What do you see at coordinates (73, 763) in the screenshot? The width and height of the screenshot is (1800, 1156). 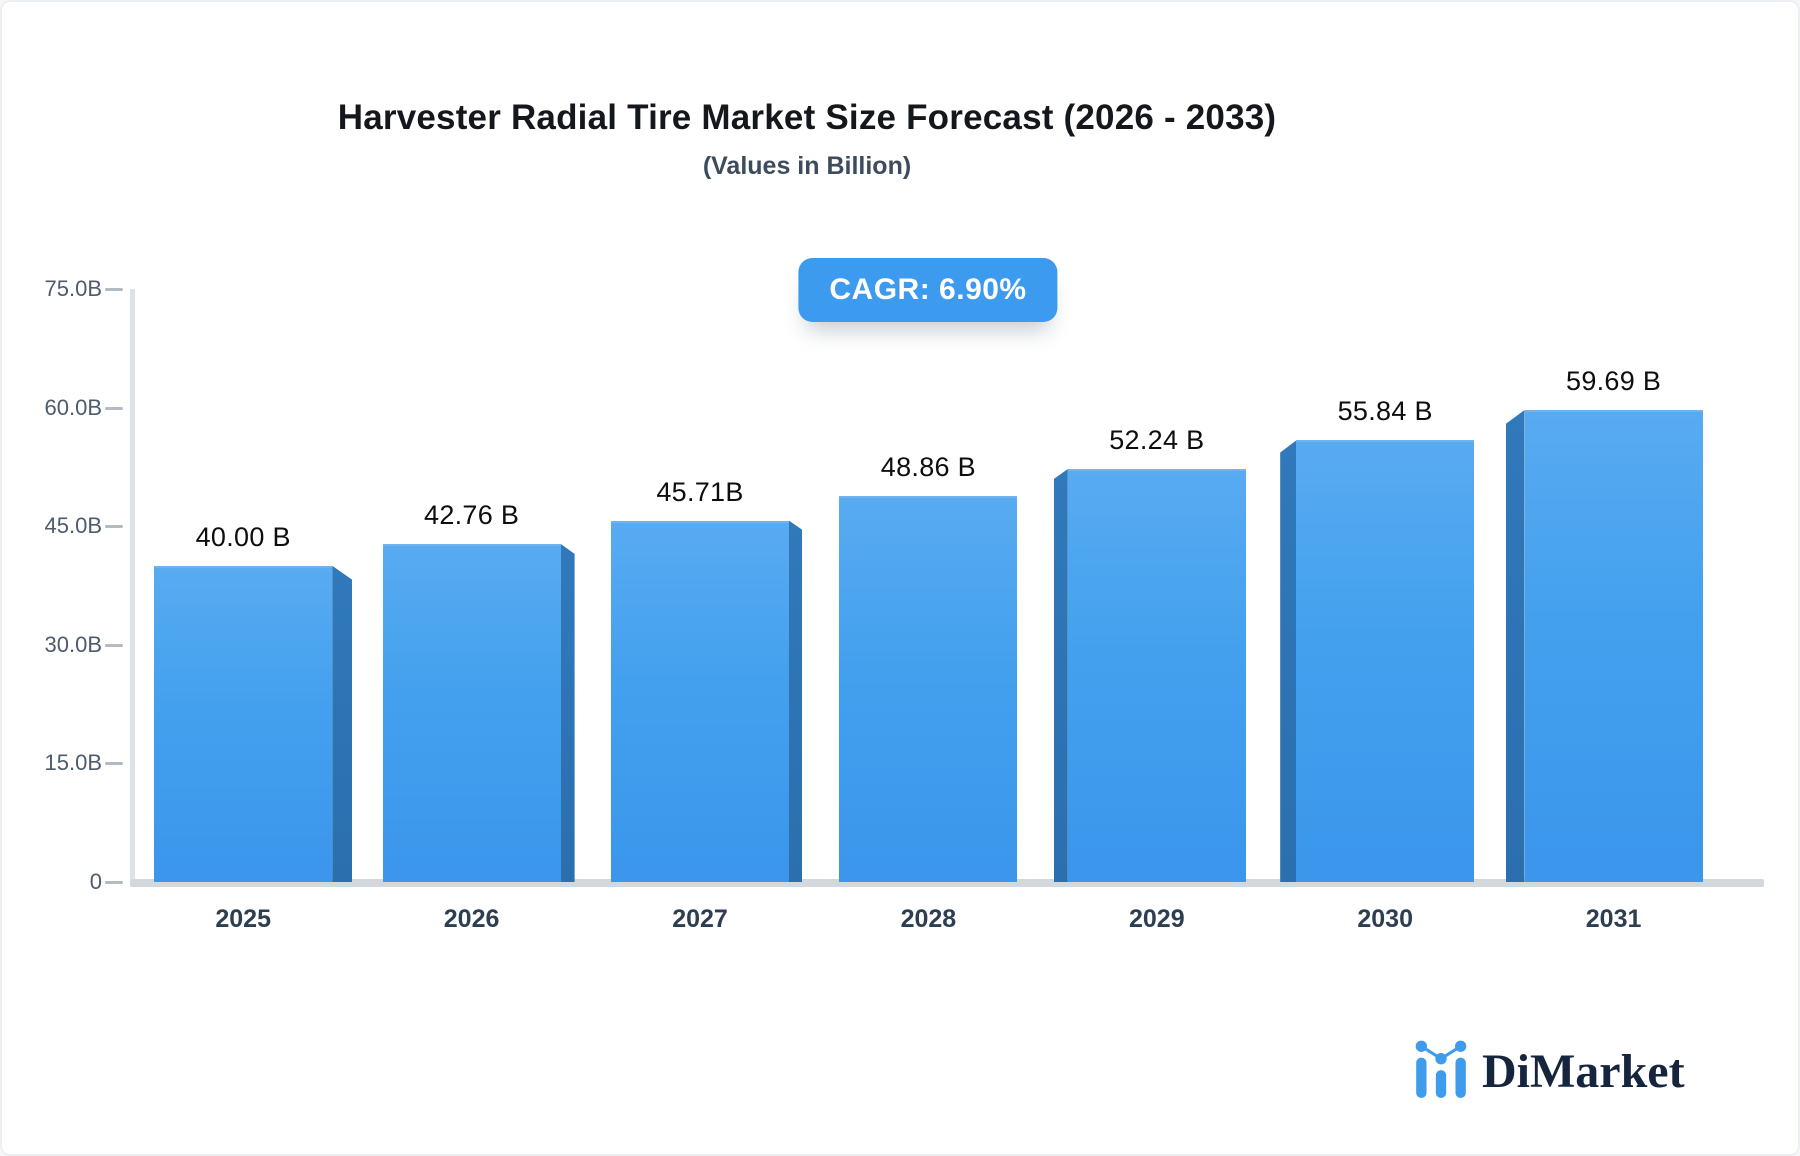 I see `y-axis-tick-label: 15.0B` at bounding box center [73, 763].